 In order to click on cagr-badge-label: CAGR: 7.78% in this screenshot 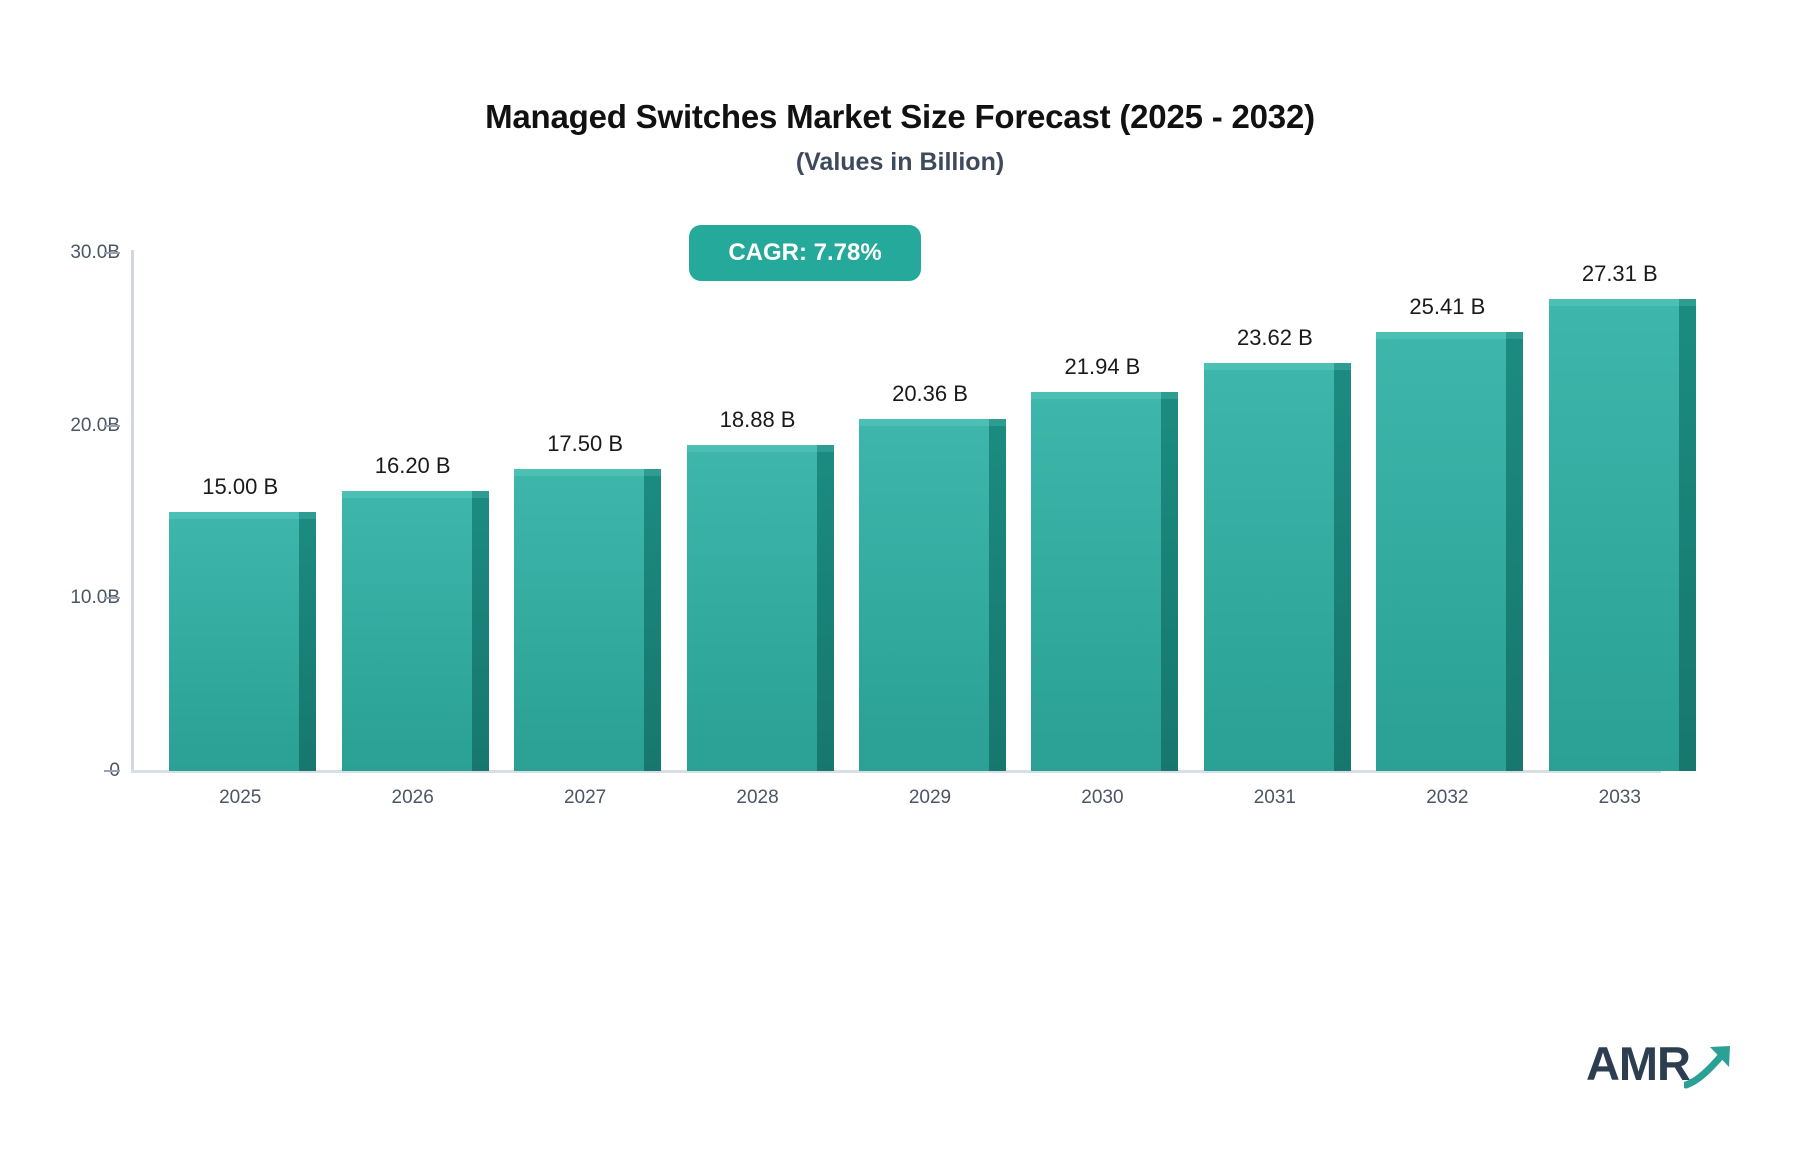, I will do `click(805, 252)`.